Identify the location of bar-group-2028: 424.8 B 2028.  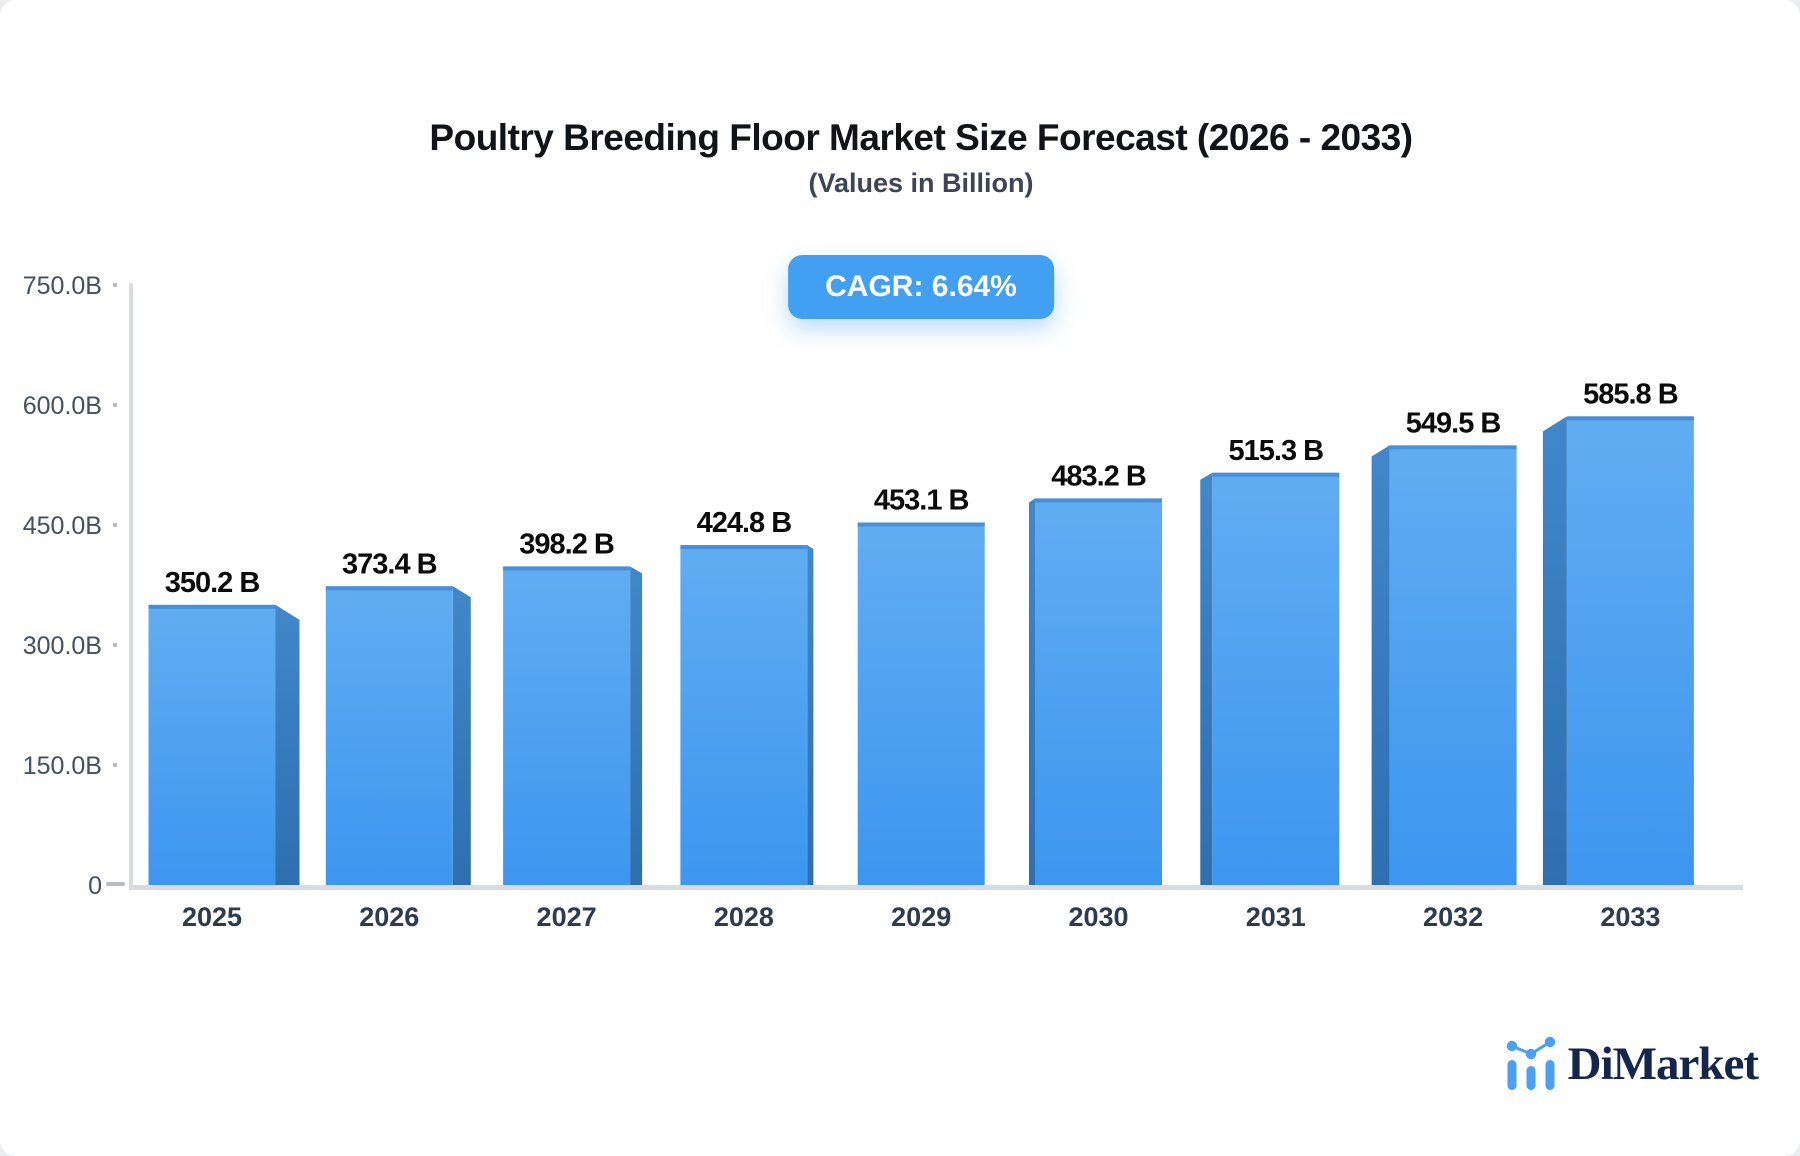
(747, 719).